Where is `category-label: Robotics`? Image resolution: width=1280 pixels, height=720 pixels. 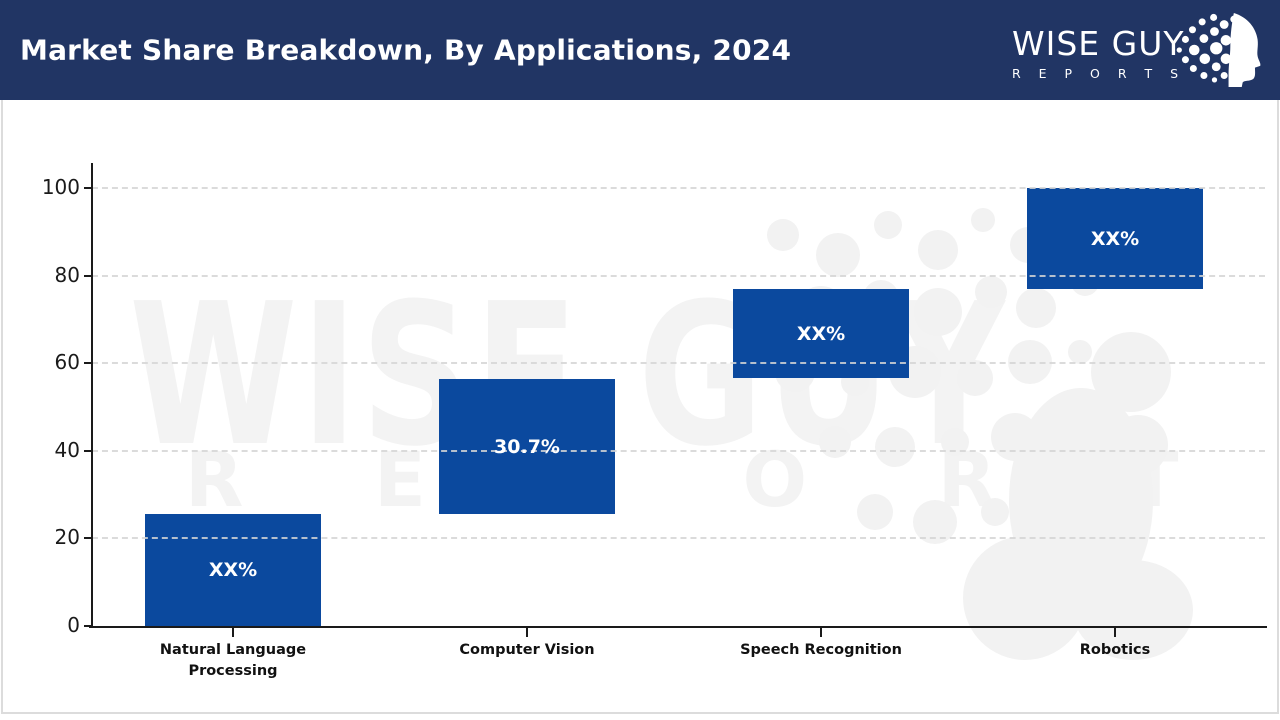 category-label: Robotics is located at coordinates (1115, 650).